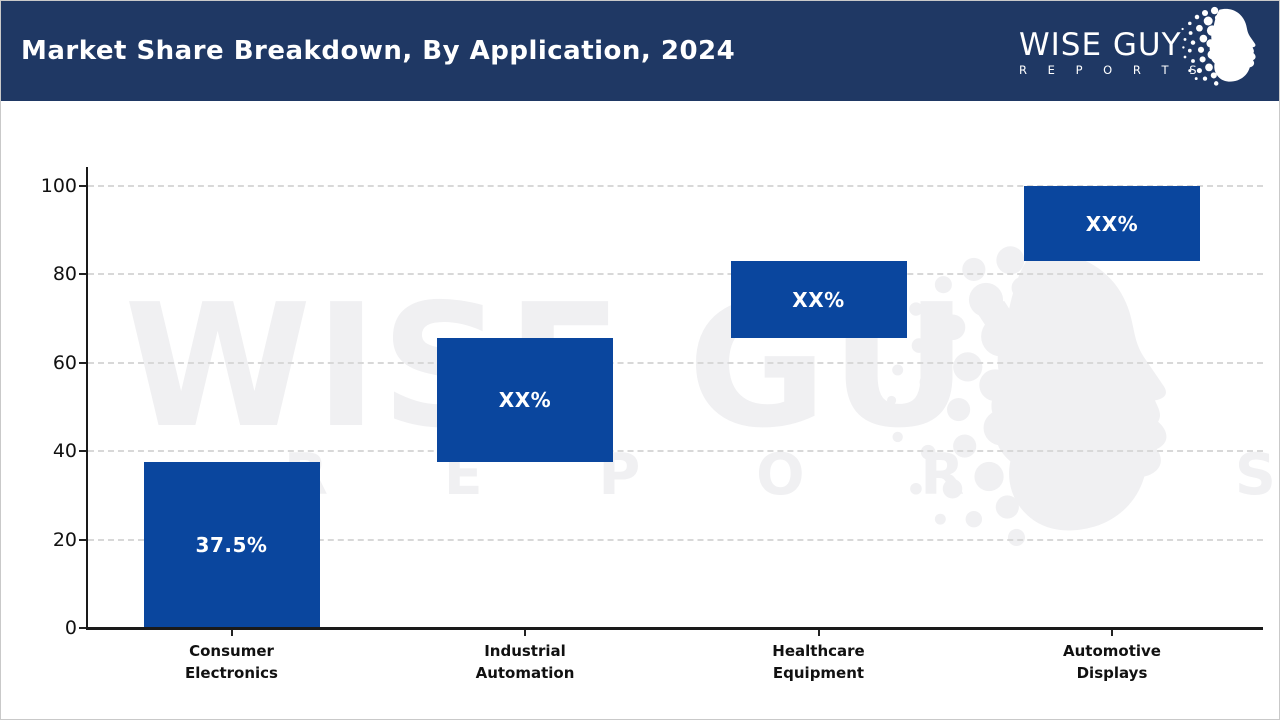 The width and height of the screenshot is (1280, 720). Describe the element at coordinates (818, 662) in the screenshot. I see `category-label: Healthcare Equipment` at that location.